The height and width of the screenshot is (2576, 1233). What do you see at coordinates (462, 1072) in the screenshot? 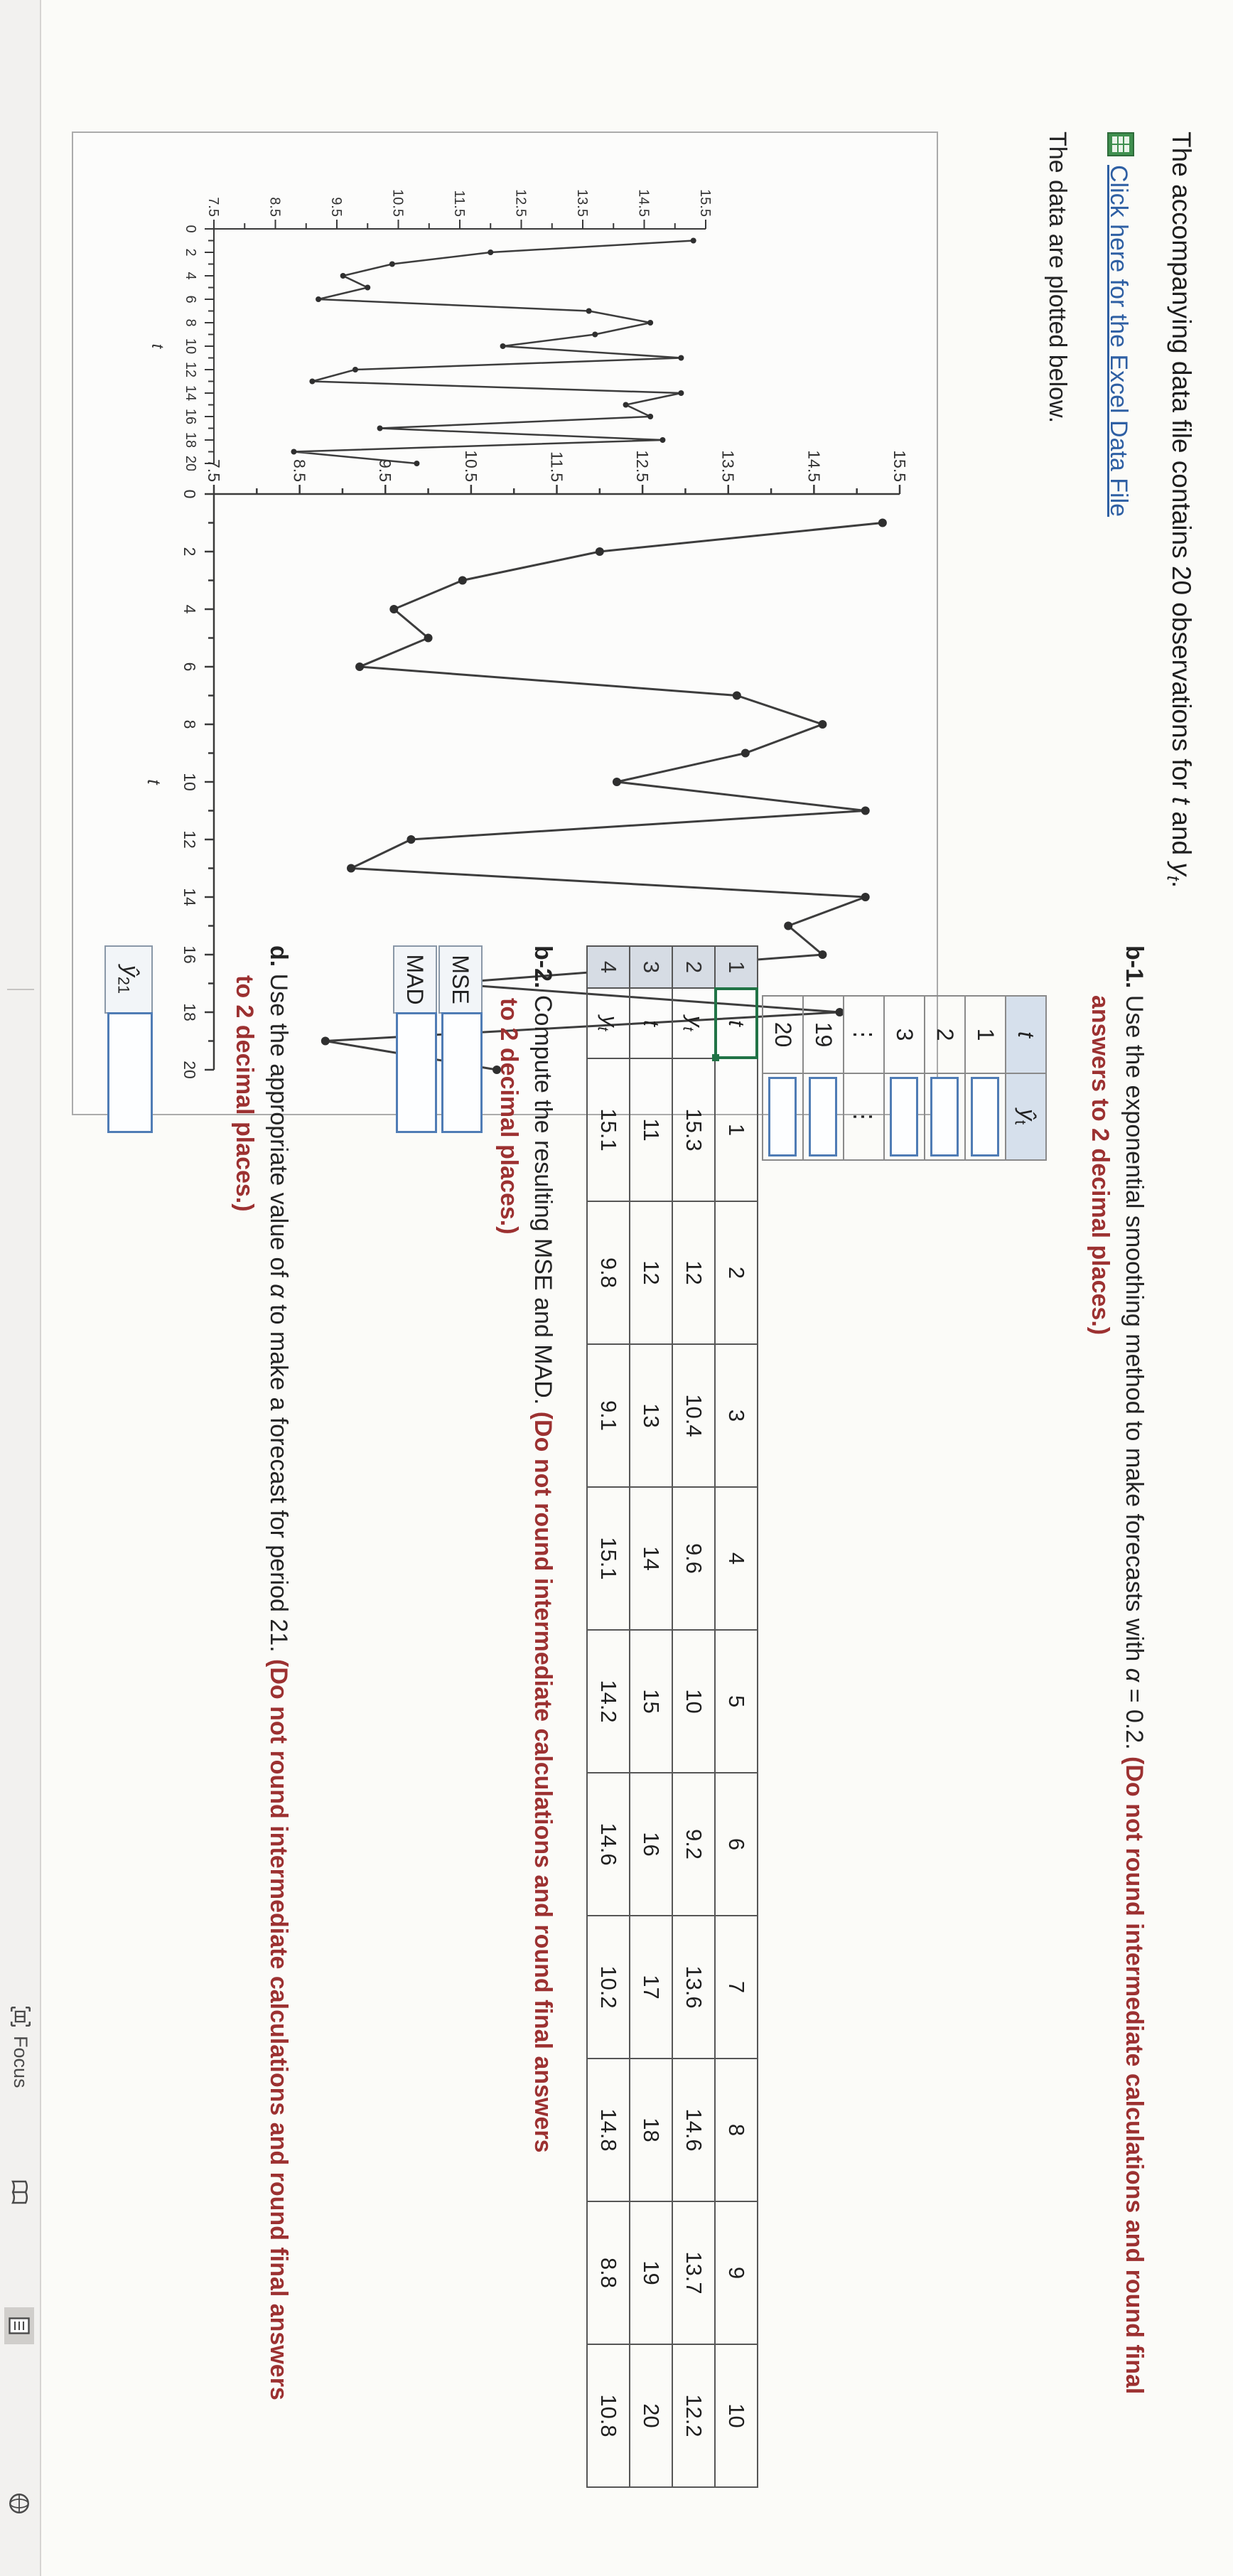
I see `mse-input` at bounding box center [462, 1072].